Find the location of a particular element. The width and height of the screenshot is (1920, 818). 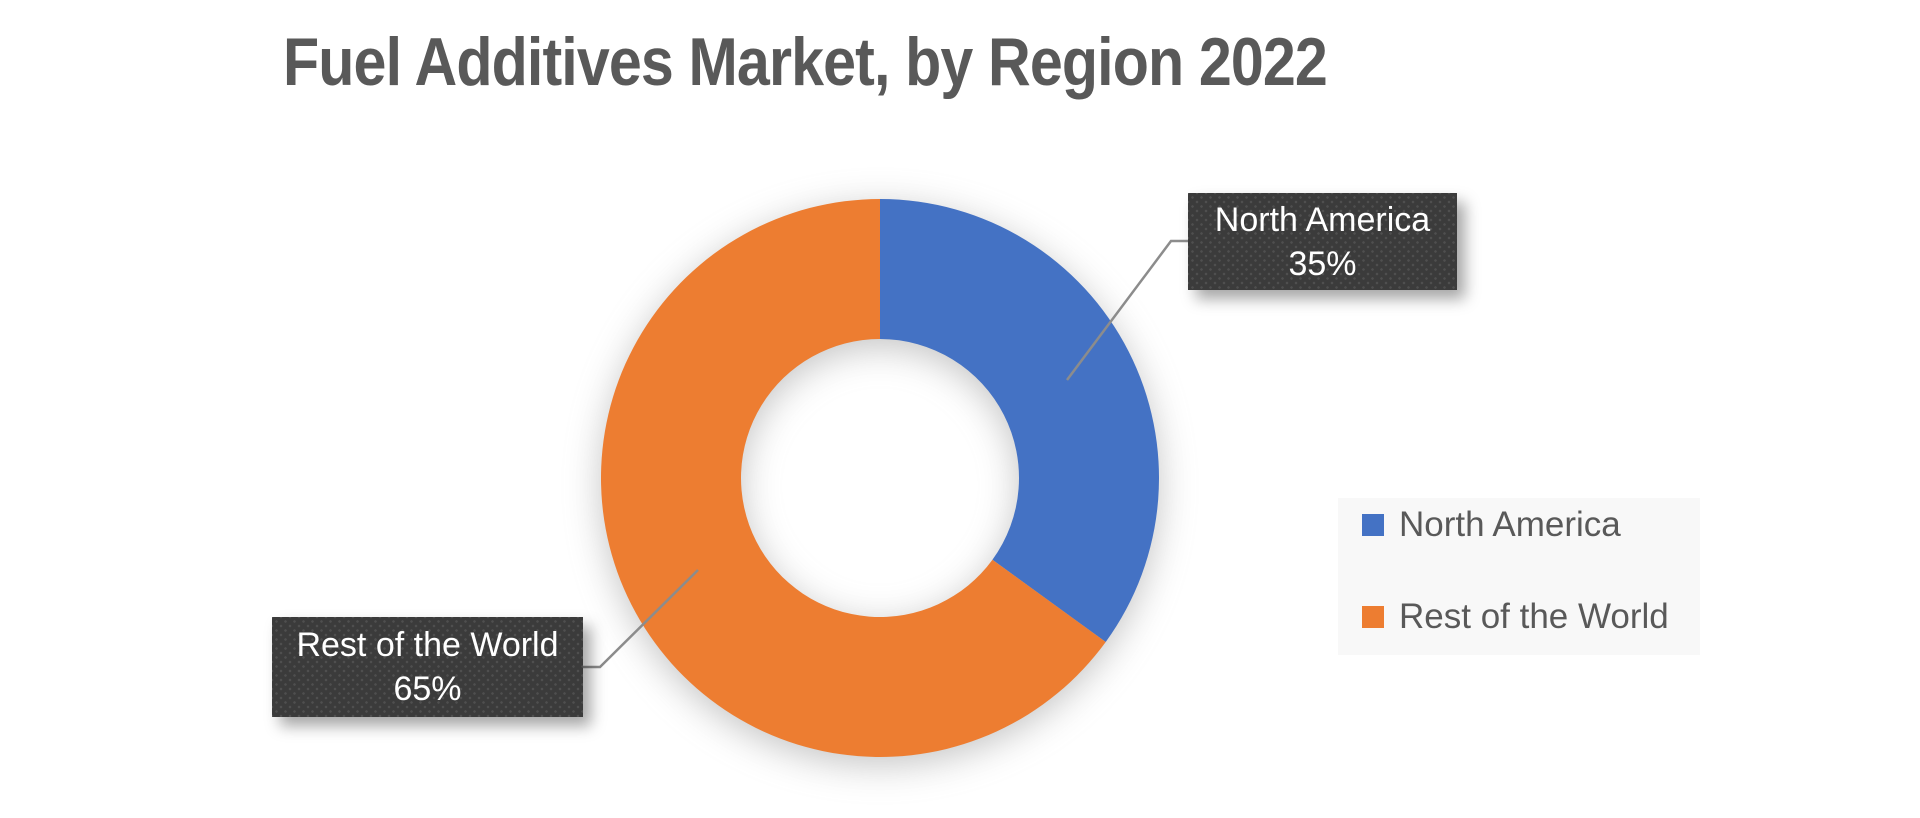

callout-north-america: North America 35% is located at coordinates (1322, 241).